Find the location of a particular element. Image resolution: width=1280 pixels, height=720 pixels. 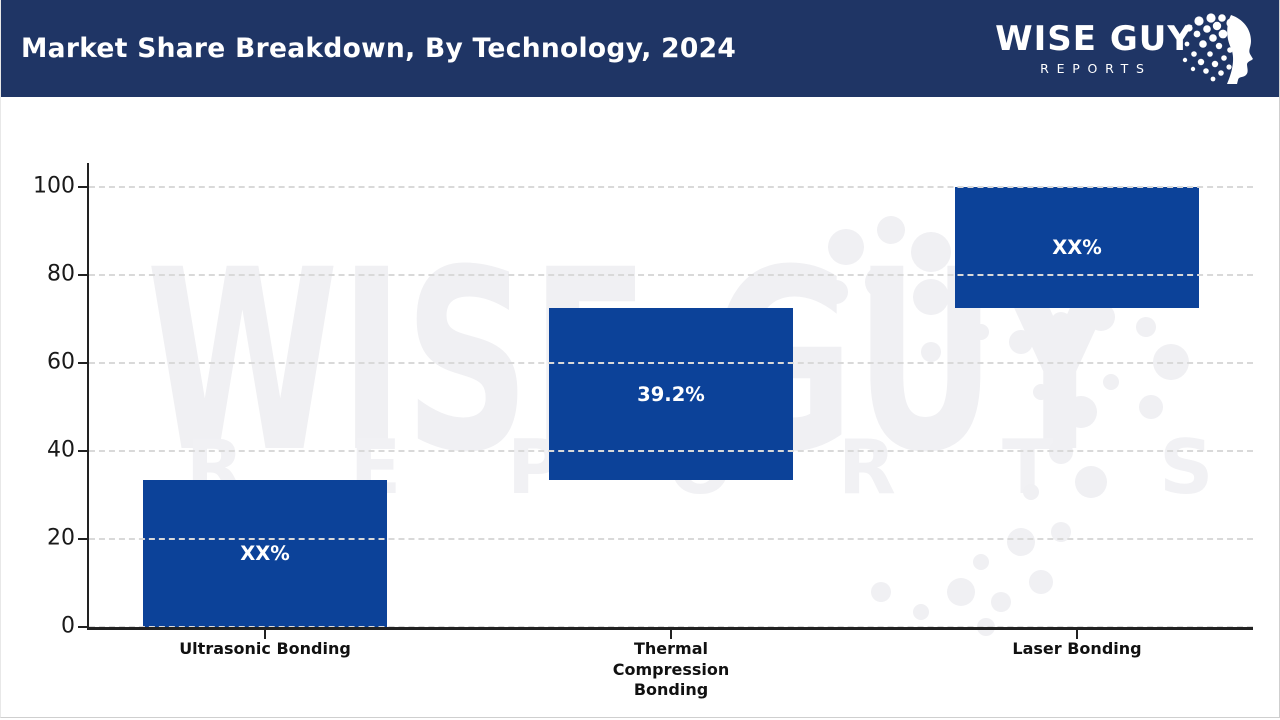

category-label: Laser Bonding is located at coordinates (1077, 648).